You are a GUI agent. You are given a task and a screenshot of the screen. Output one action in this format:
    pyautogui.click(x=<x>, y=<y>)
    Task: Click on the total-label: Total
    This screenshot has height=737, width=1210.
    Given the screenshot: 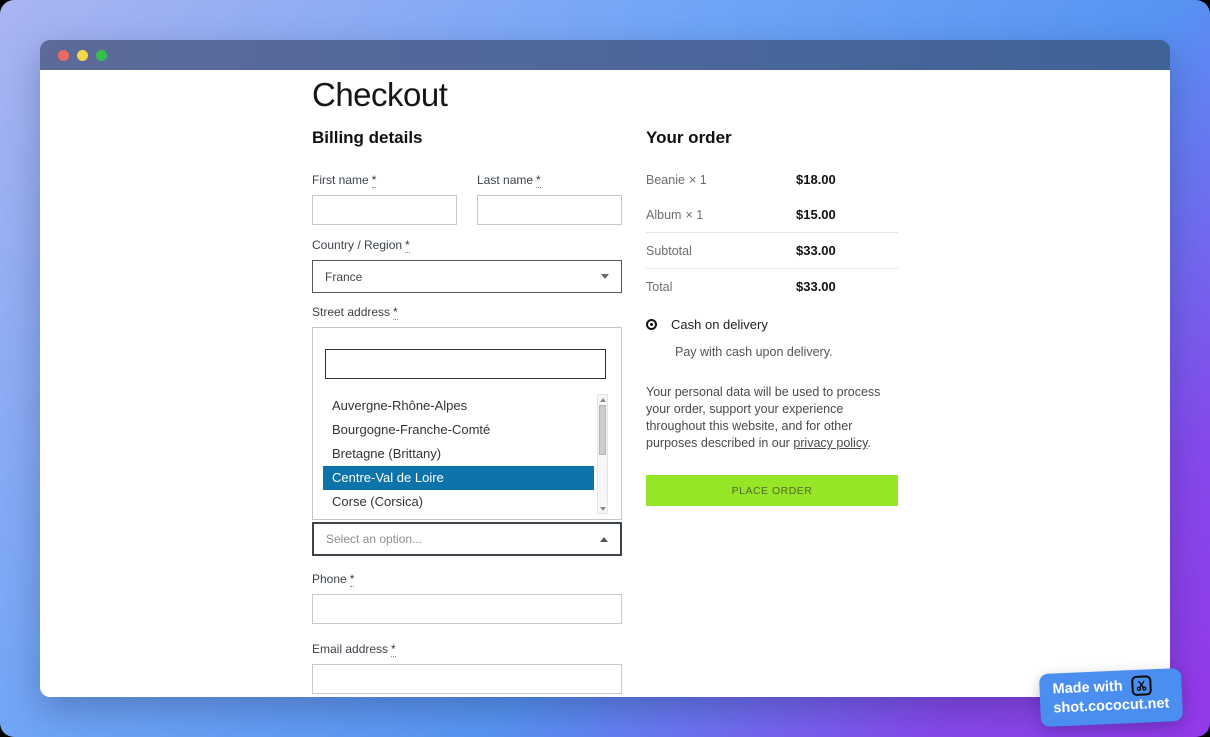 What is the action you would take?
    pyautogui.click(x=659, y=287)
    